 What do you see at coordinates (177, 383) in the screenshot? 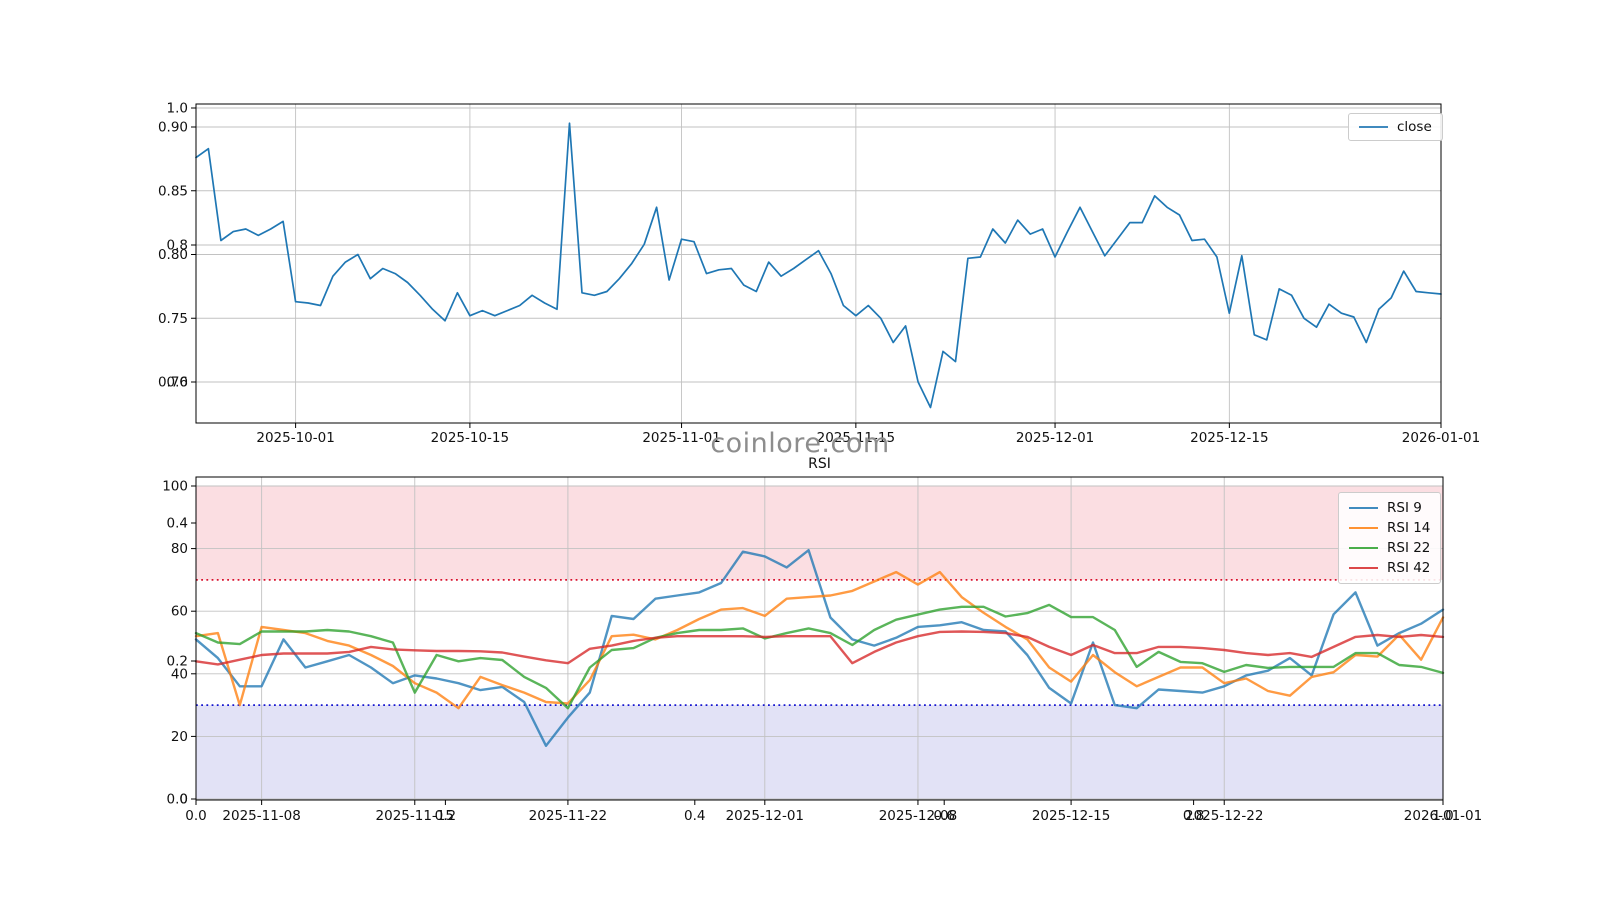
I see `y-tick-label-secondary: 0.6` at bounding box center [177, 383].